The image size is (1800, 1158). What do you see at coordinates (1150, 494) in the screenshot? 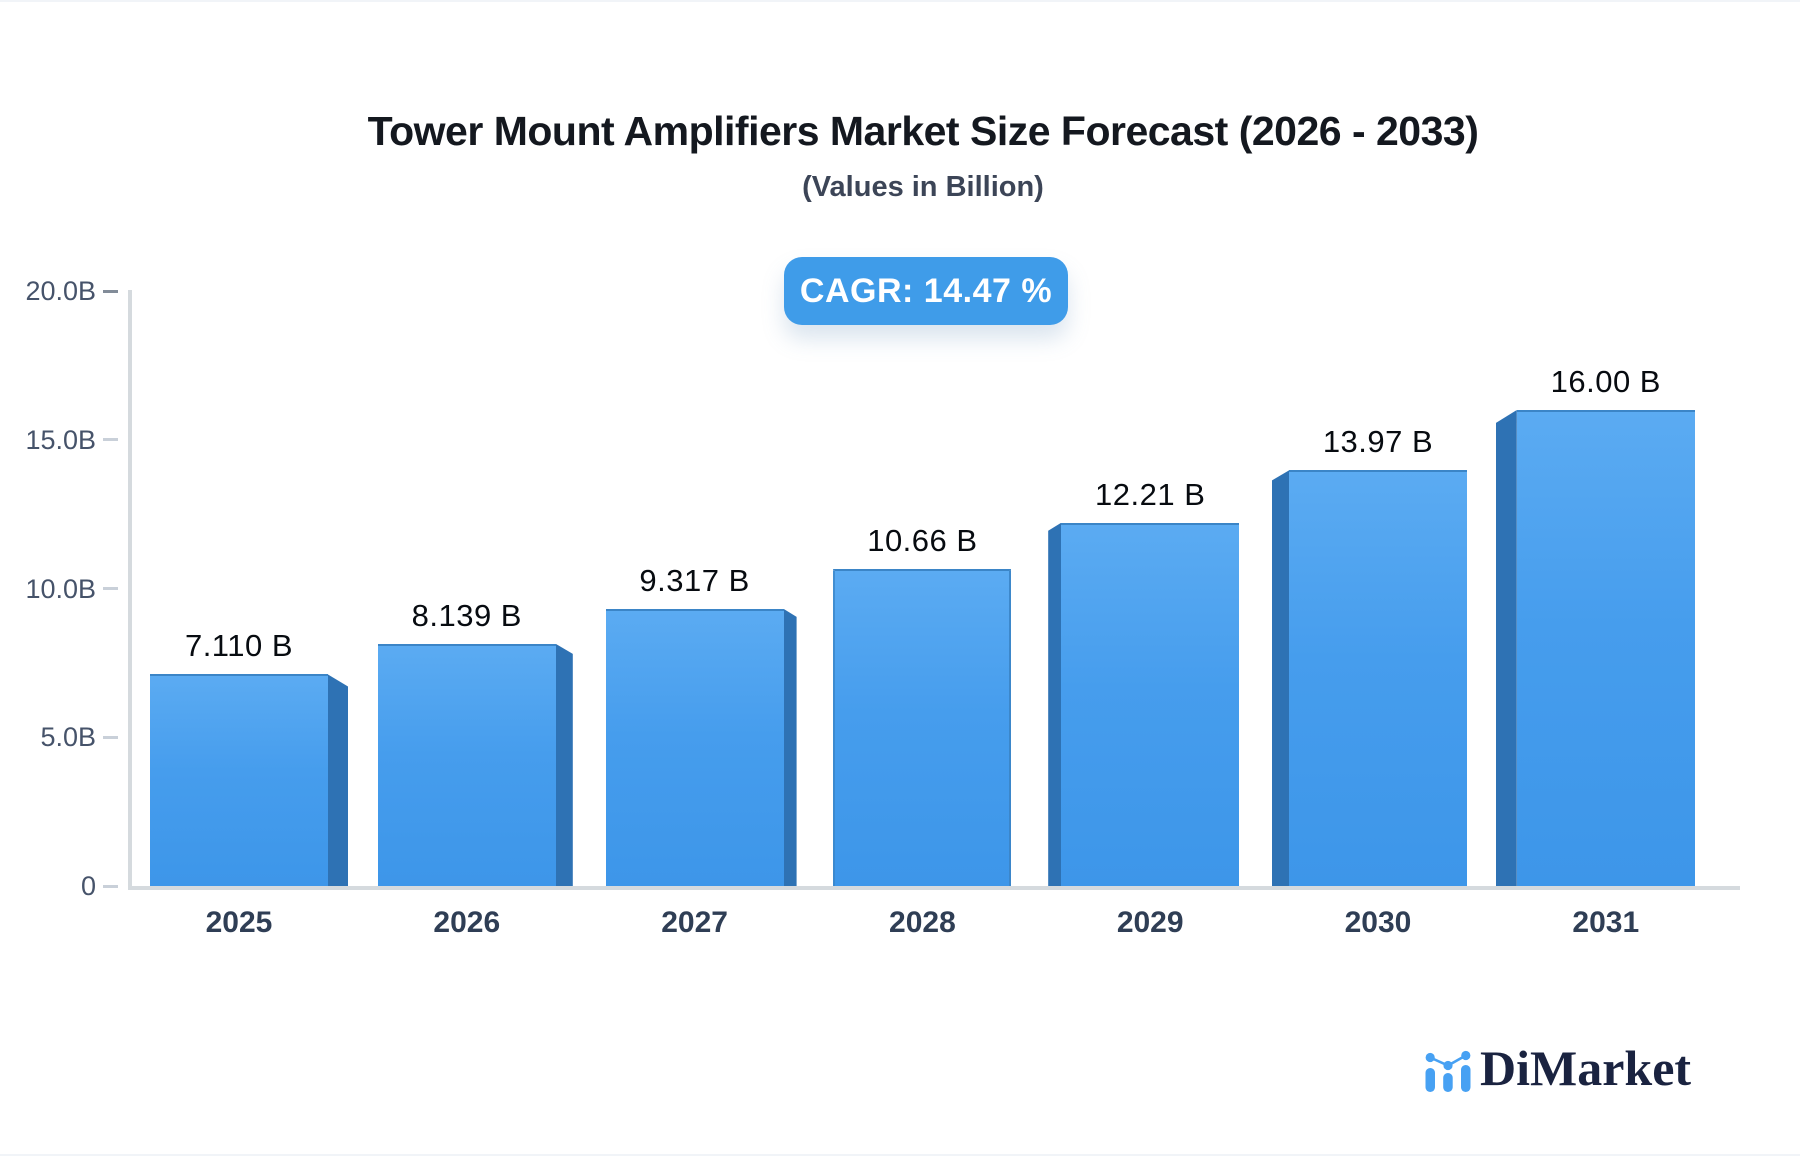
I see `bar-value-label: 12.21 B` at bounding box center [1150, 494].